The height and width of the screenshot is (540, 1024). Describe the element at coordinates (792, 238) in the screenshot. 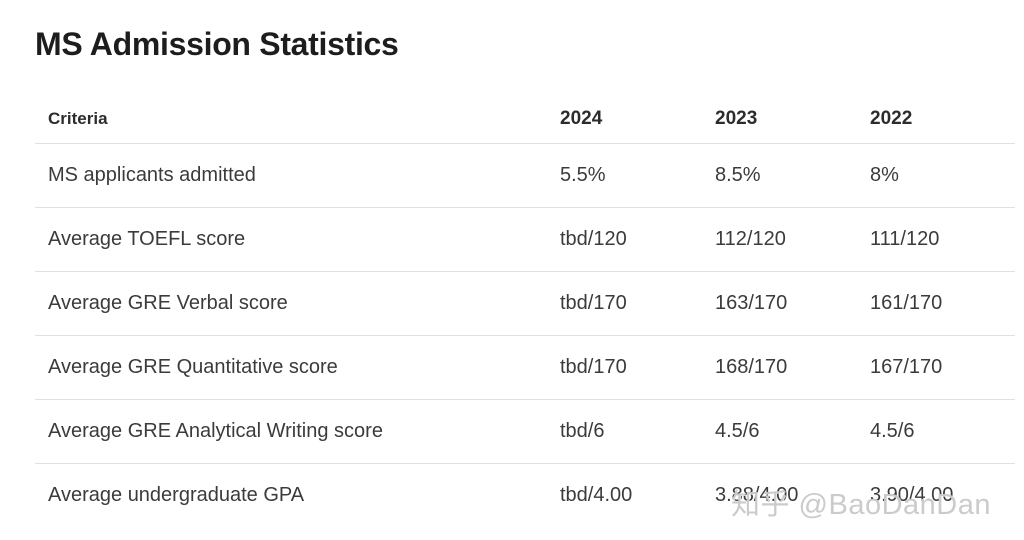

I see `row-value-2023: 112/120` at that location.